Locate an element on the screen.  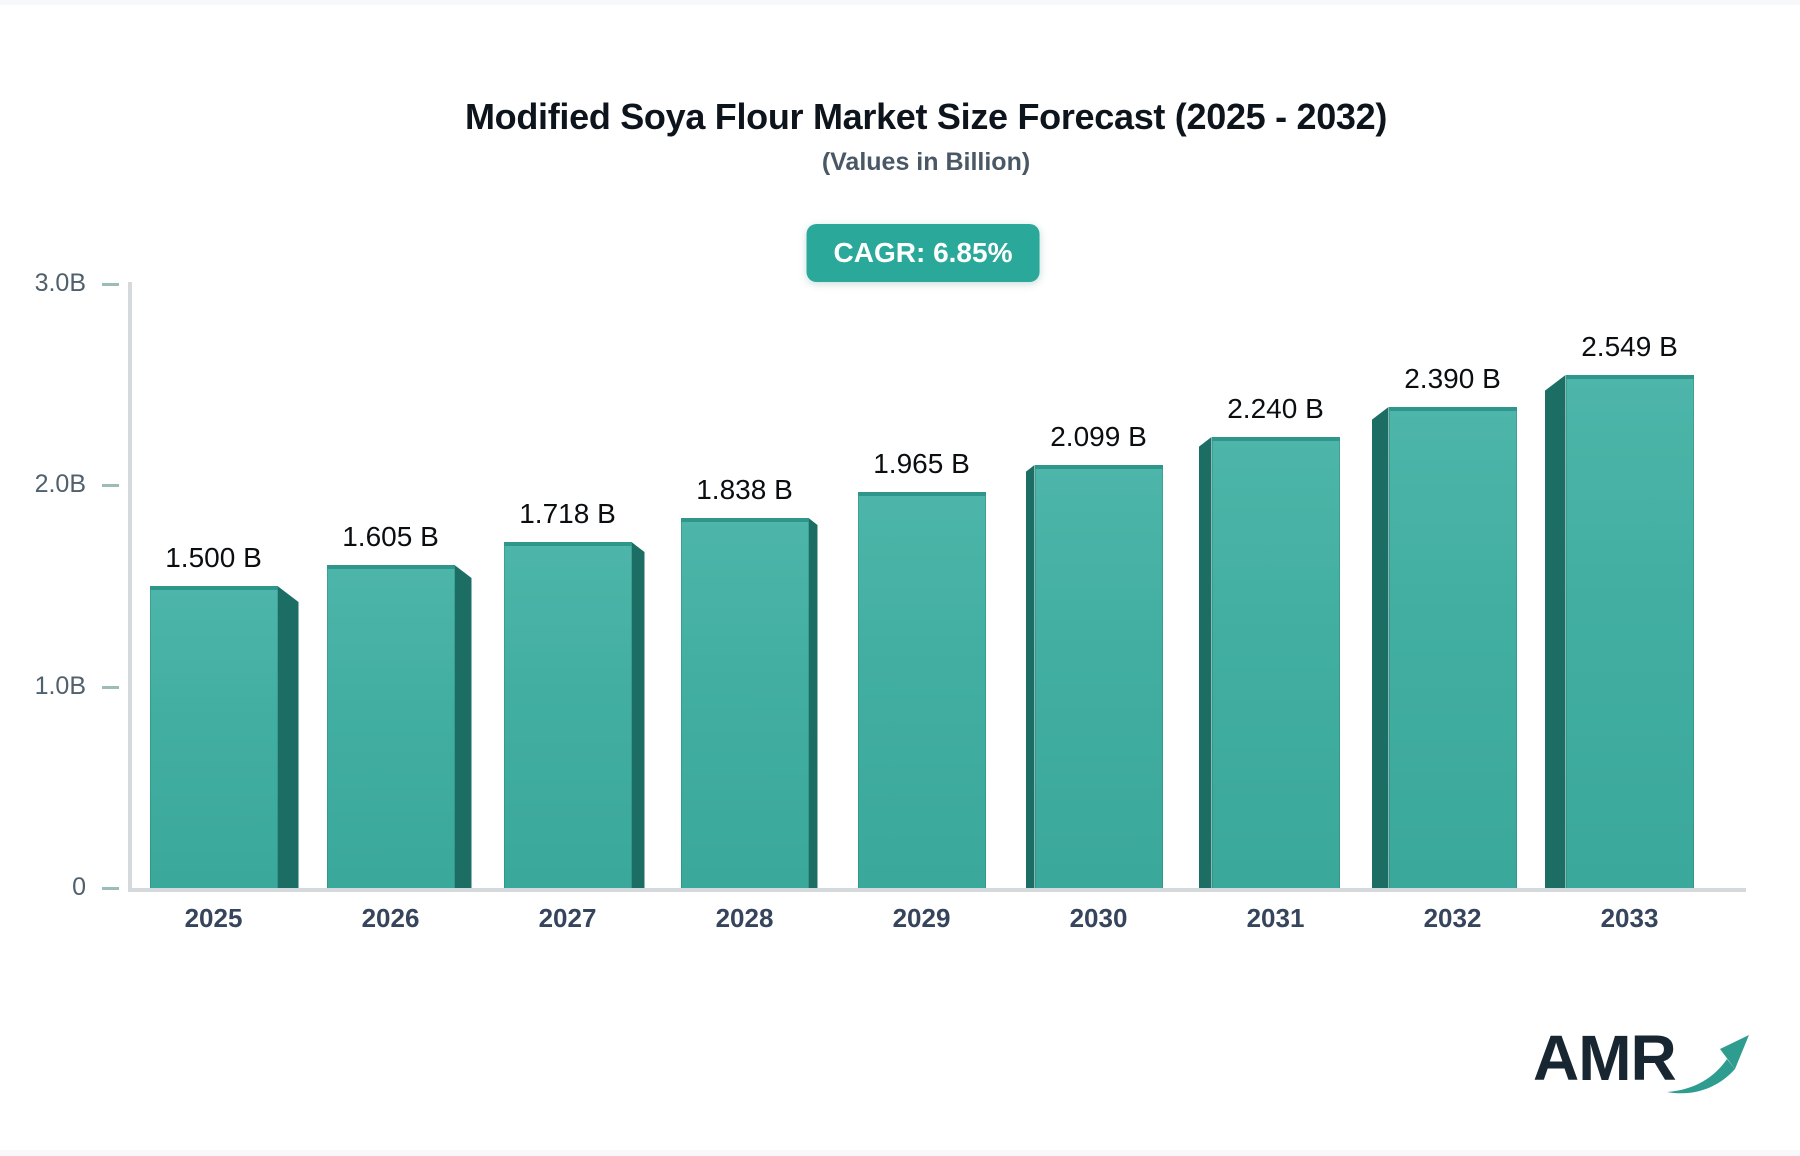
bar-2033 is located at coordinates (1629, 631).